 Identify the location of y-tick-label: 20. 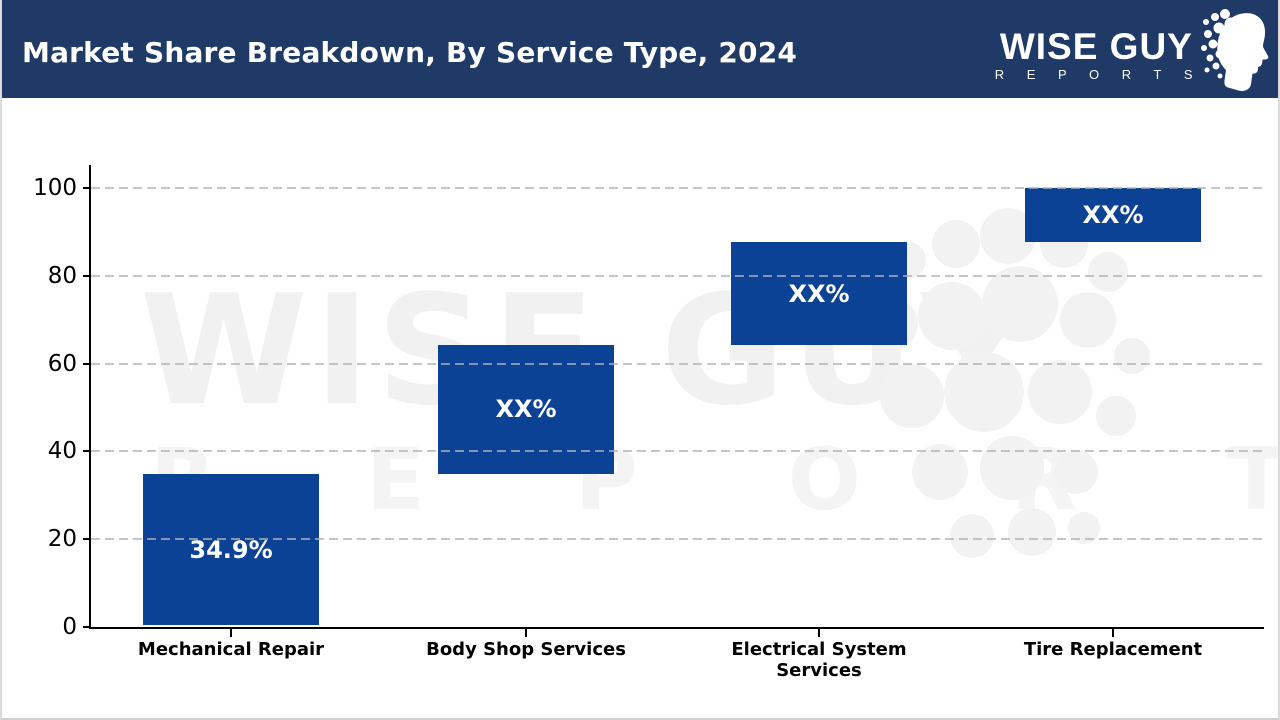
(62, 539).